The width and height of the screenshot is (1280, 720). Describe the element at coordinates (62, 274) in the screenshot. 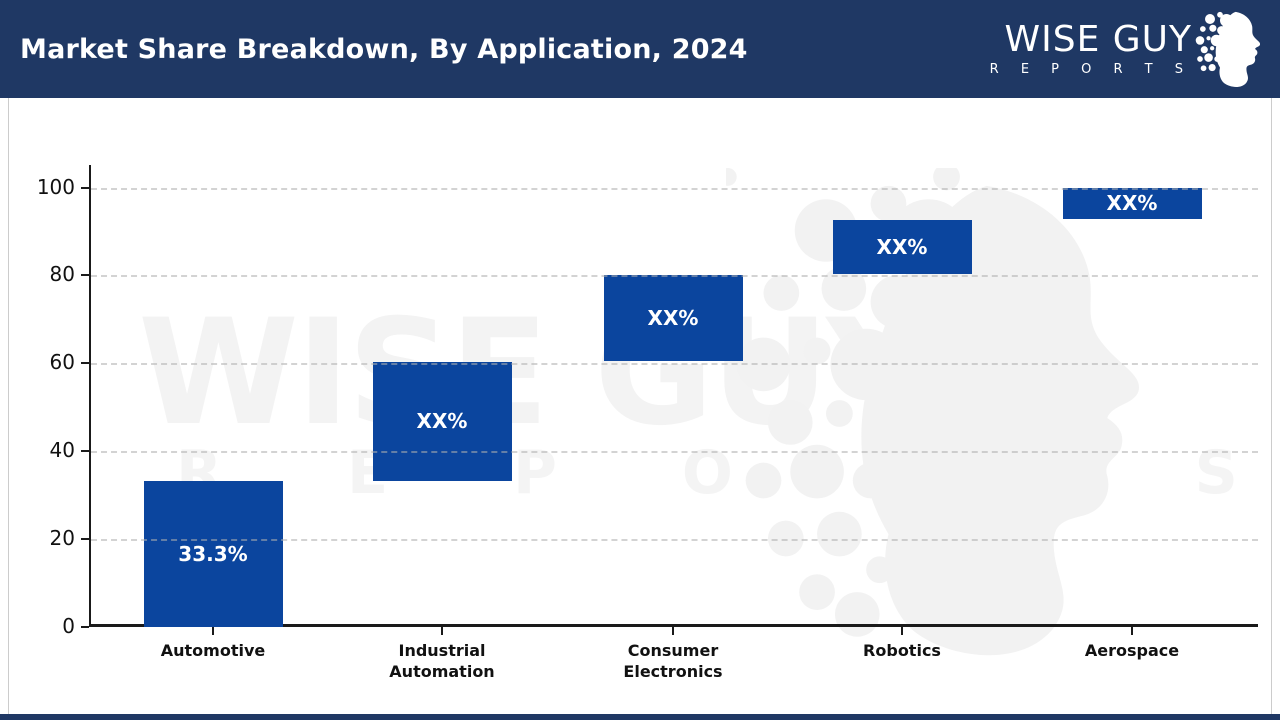

I see `y-tick-label-80: 80` at that location.